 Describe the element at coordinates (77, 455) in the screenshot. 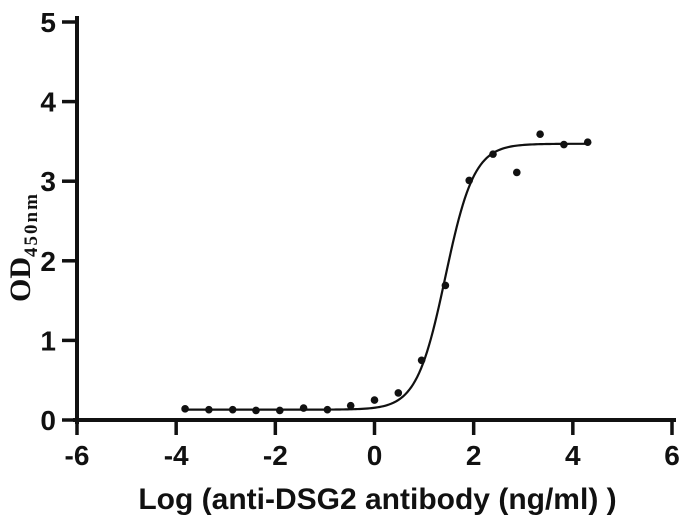

I see `x-tick-label: -6` at that location.